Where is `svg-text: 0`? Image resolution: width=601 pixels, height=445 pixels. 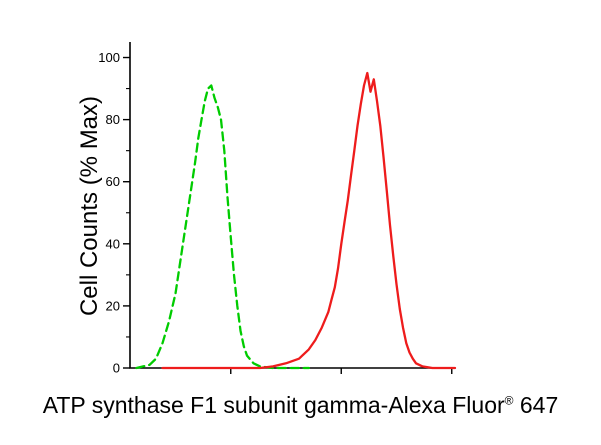
svg-text: 0 is located at coordinates (116, 368).